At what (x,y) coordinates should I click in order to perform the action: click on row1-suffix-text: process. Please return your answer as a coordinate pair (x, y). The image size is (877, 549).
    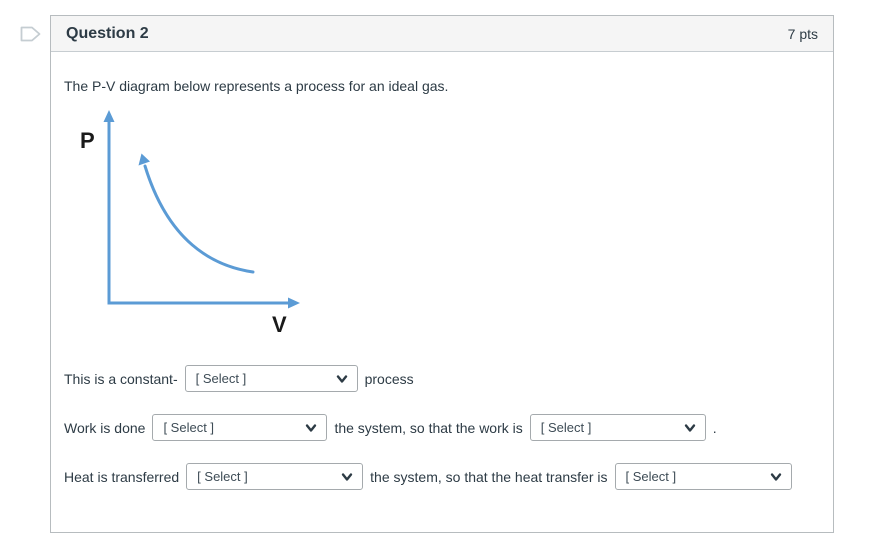
    Looking at the image, I should click on (389, 378).